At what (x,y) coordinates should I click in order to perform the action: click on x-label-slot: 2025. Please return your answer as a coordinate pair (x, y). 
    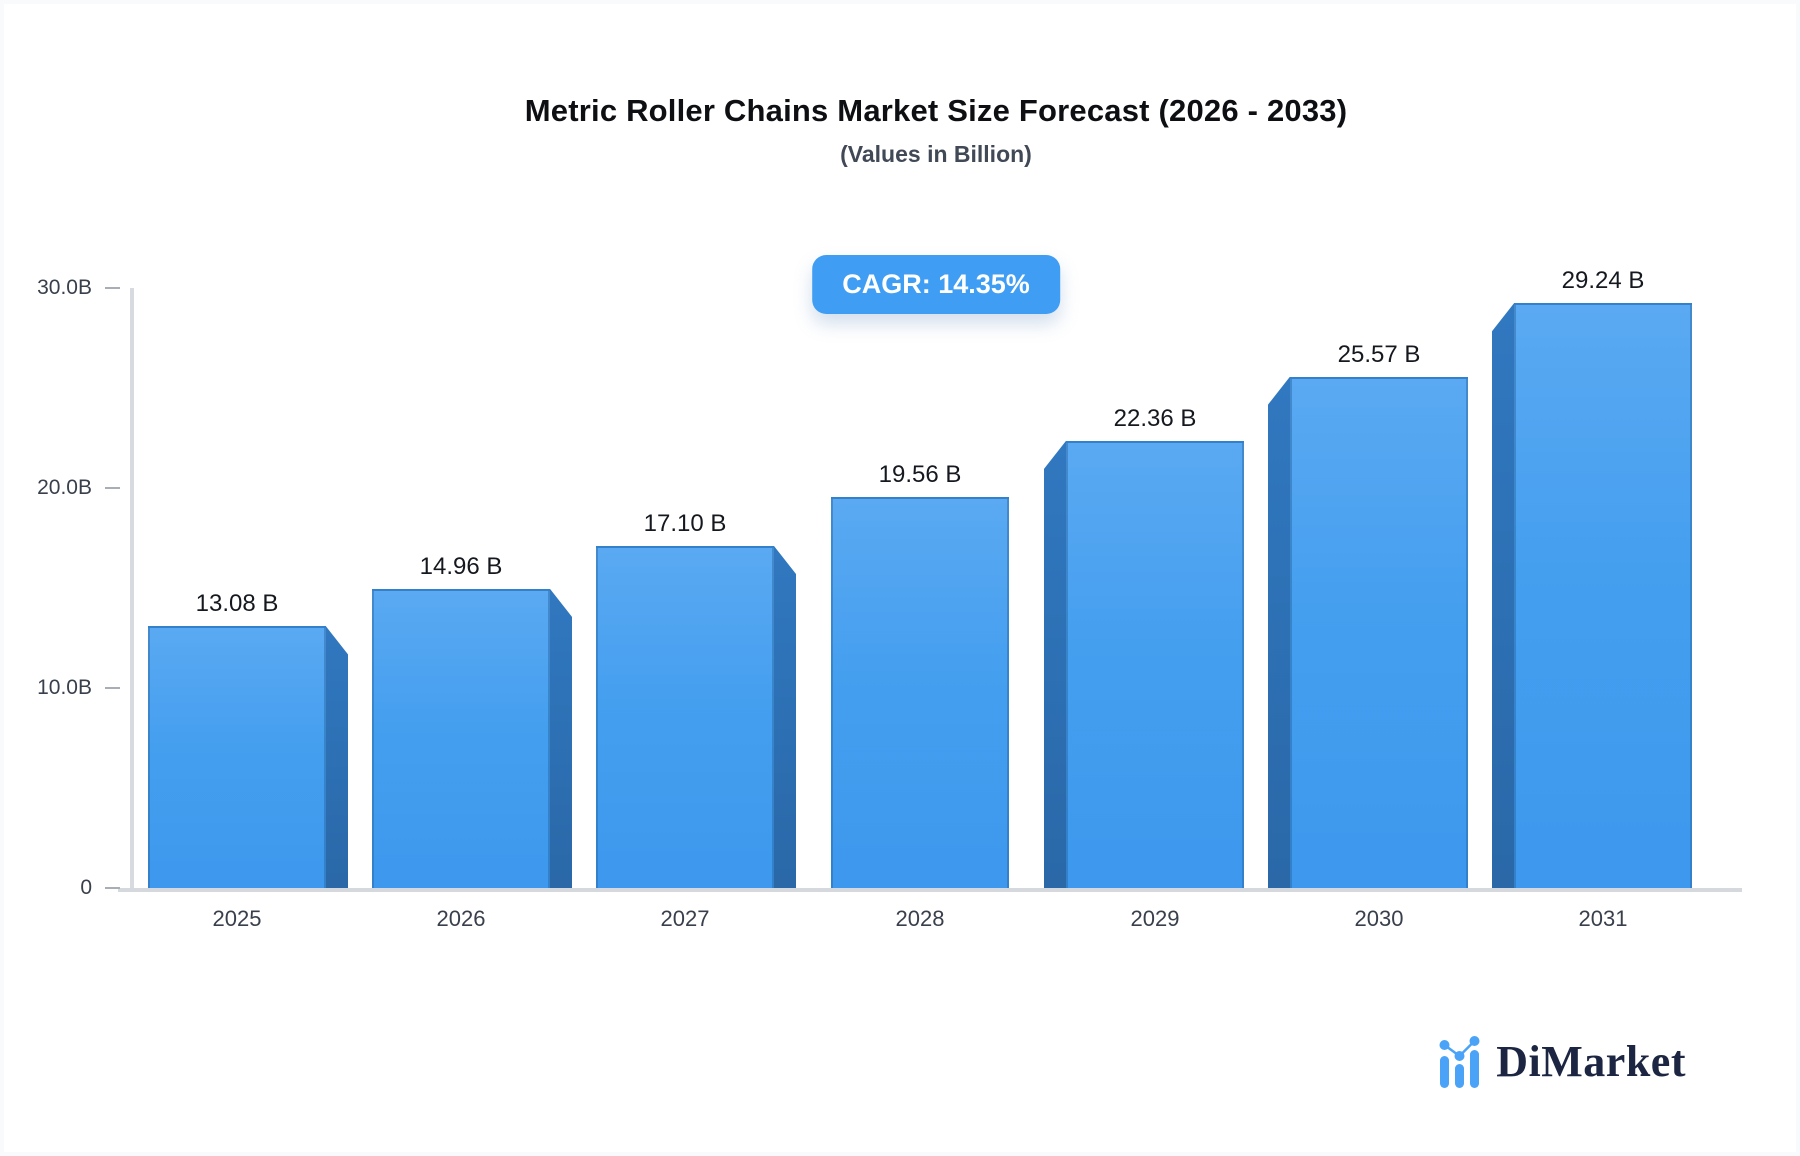
    Looking at the image, I should click on (248, 919).